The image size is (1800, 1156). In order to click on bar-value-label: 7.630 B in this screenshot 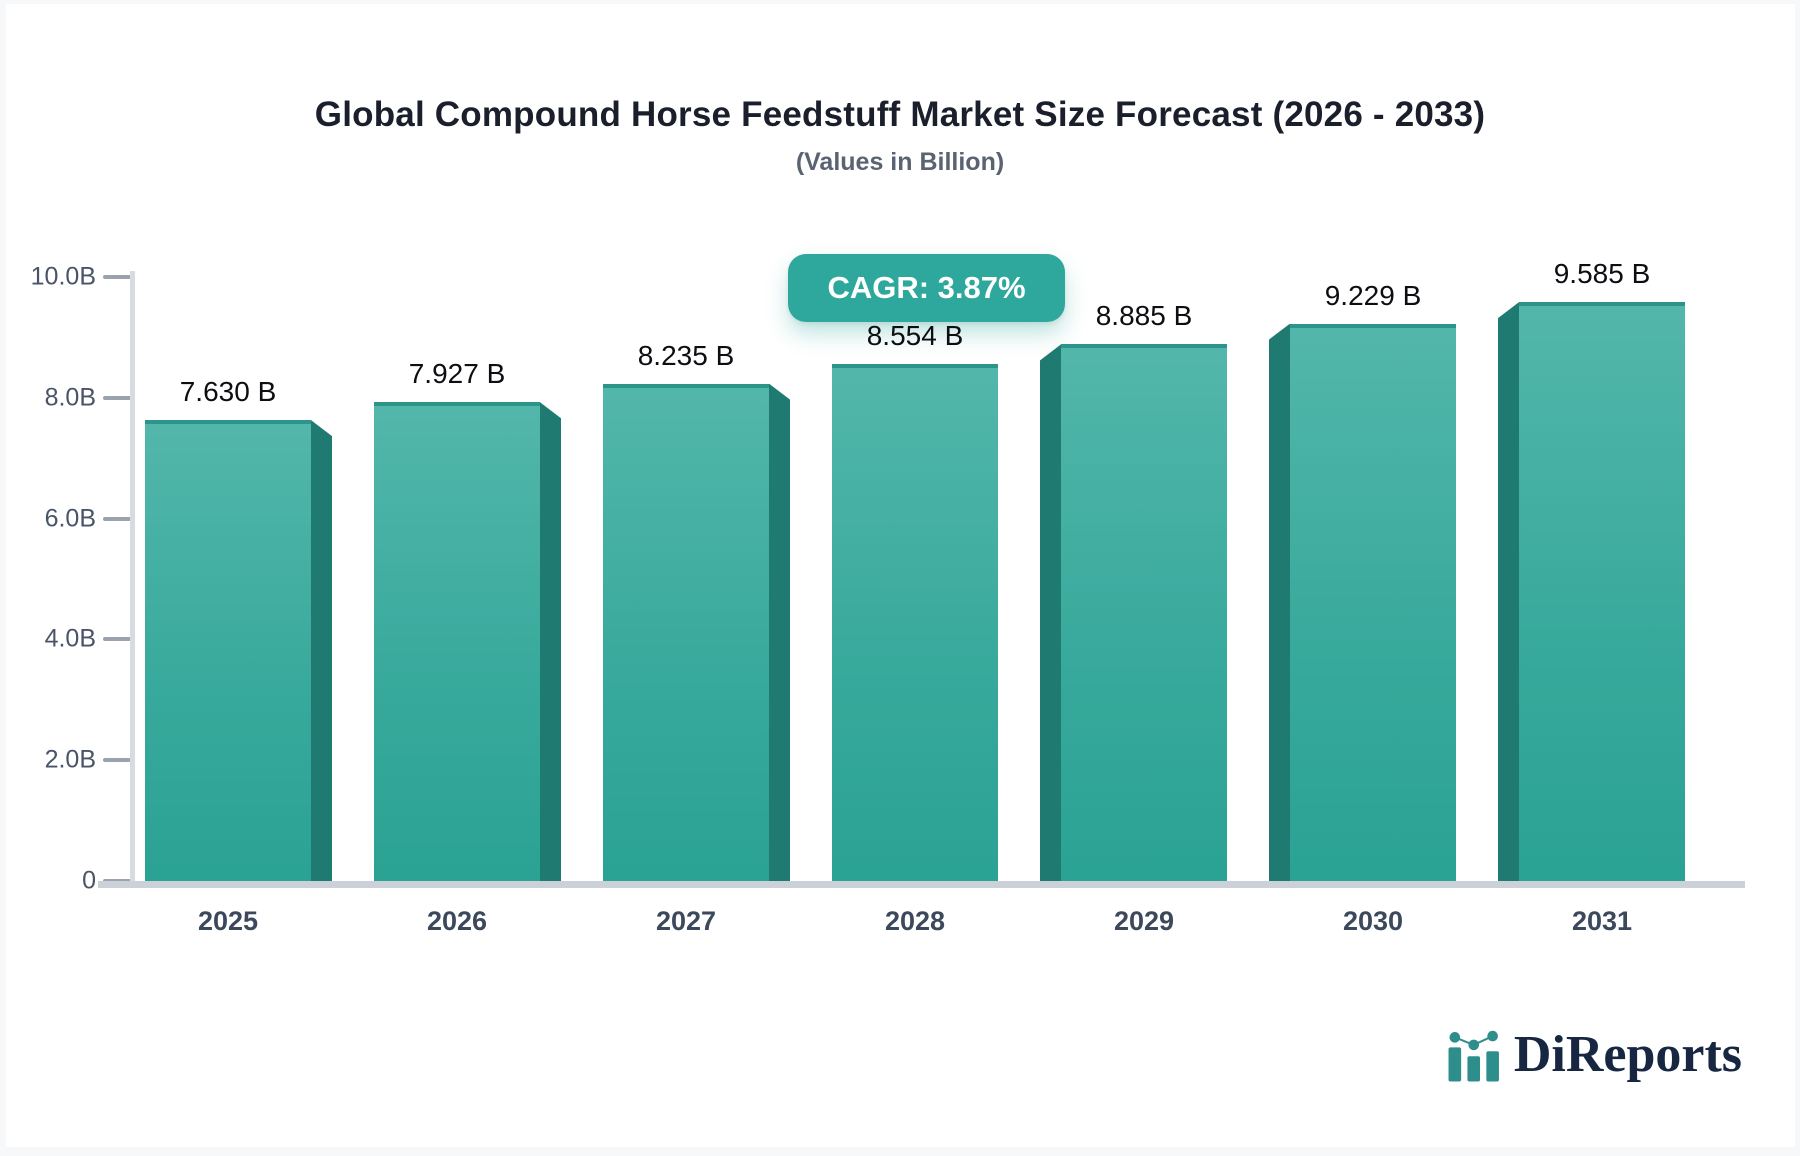, I will do `click(228, 392)`.